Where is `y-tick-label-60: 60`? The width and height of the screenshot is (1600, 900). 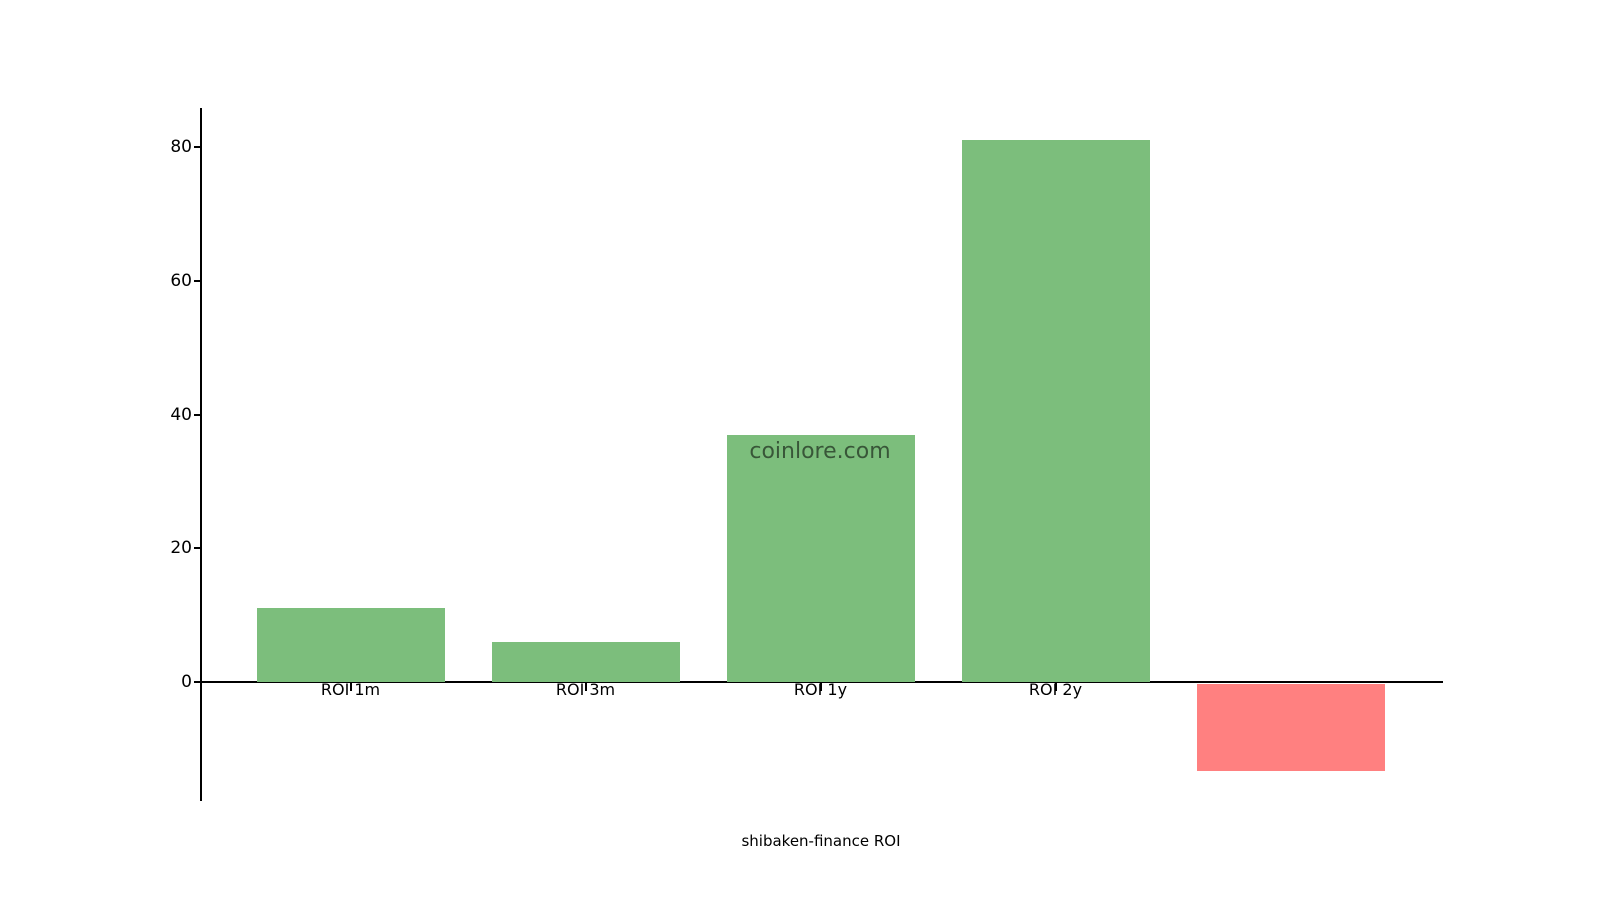 y-tick-label-60: 60 is located at coordinates (181, 280).